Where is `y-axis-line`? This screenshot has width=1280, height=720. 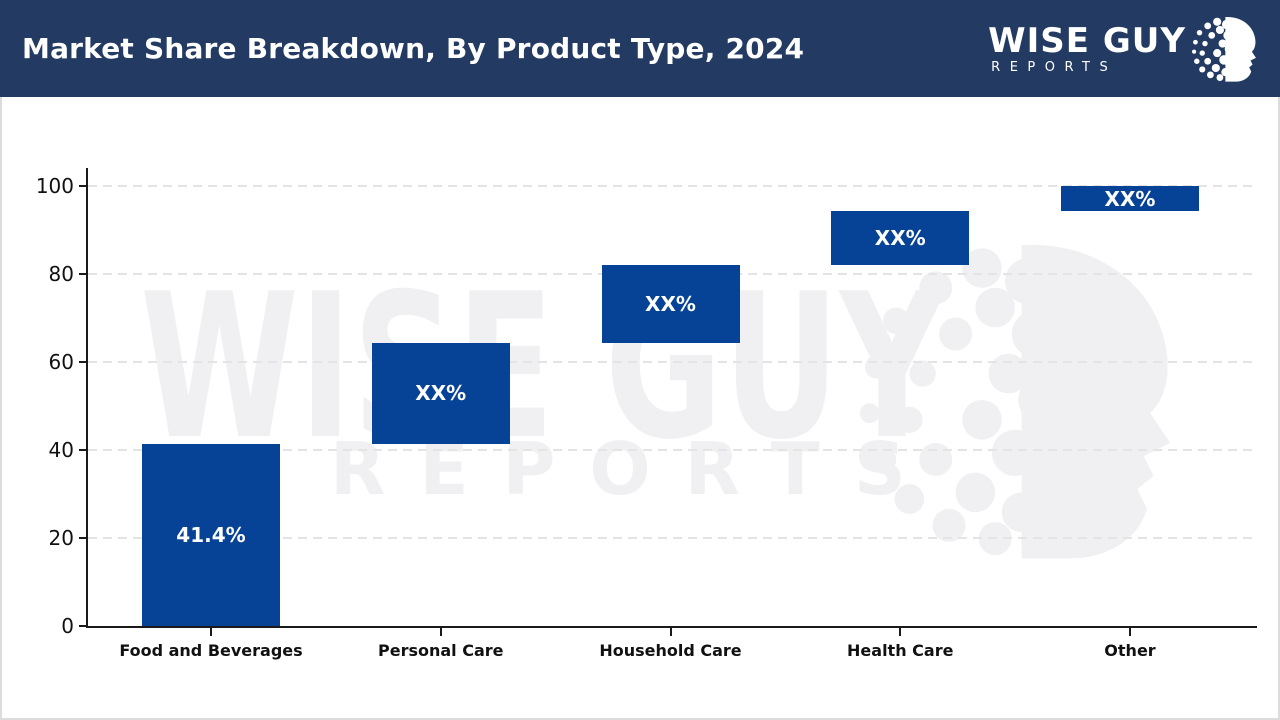 y-axis-line is located at coordinates (87, 398).